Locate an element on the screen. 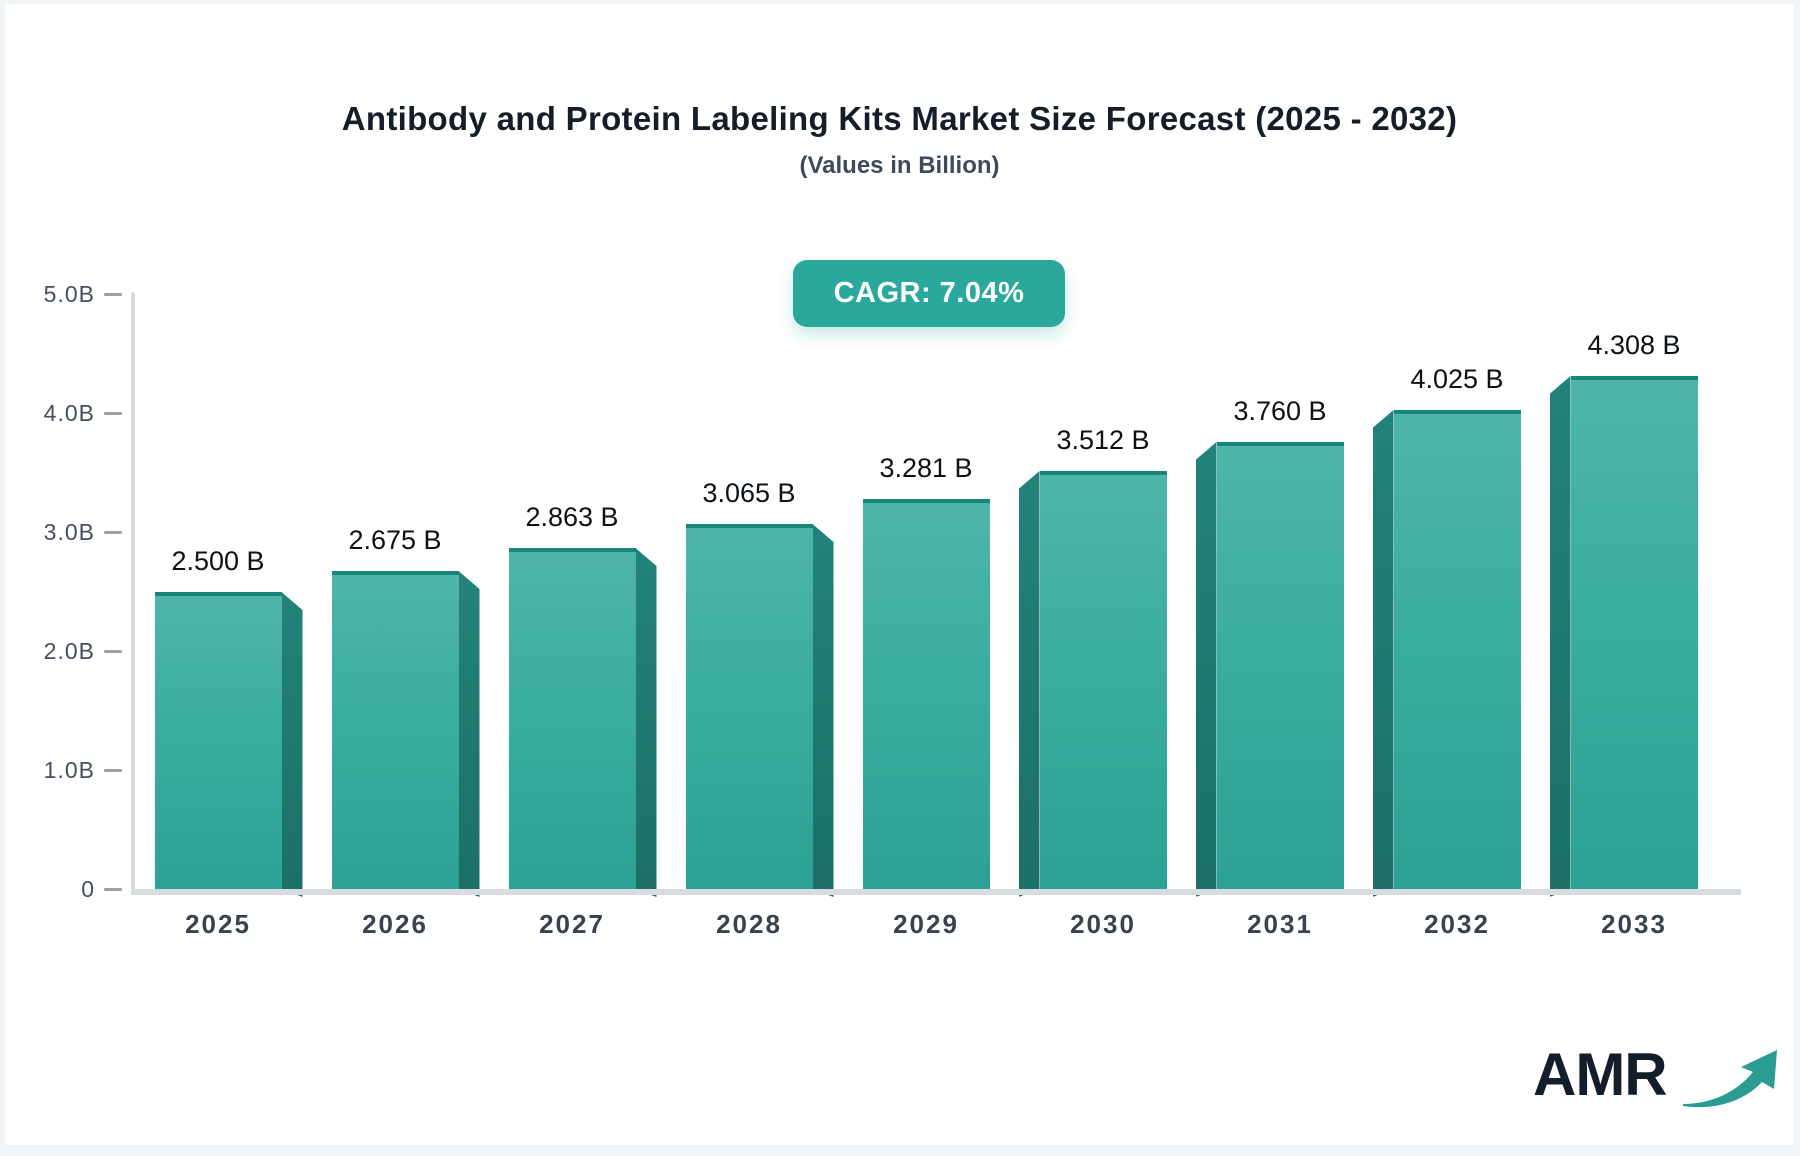  bar-side-face-2033 is located at coordinates (1560, 636).